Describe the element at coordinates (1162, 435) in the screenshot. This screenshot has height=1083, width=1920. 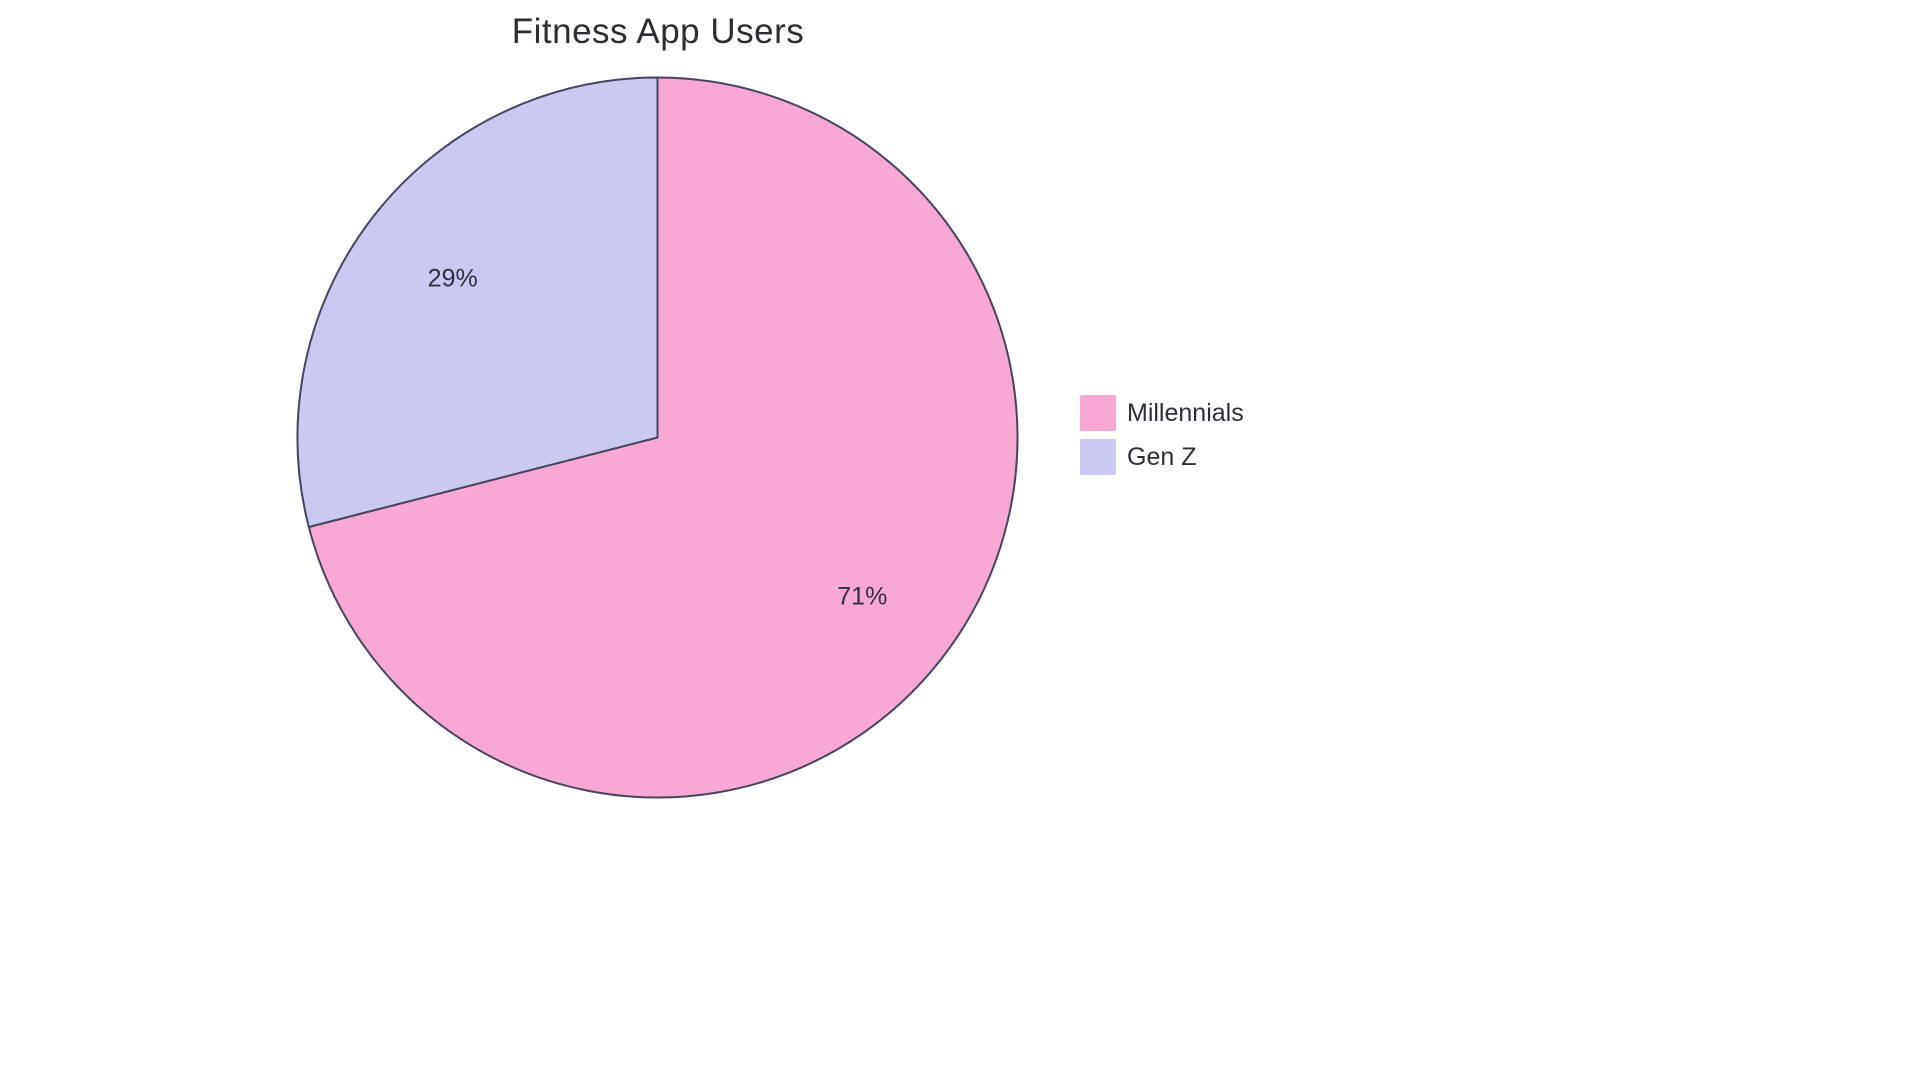
I see `legend: Millennials Gen Z` at that location.